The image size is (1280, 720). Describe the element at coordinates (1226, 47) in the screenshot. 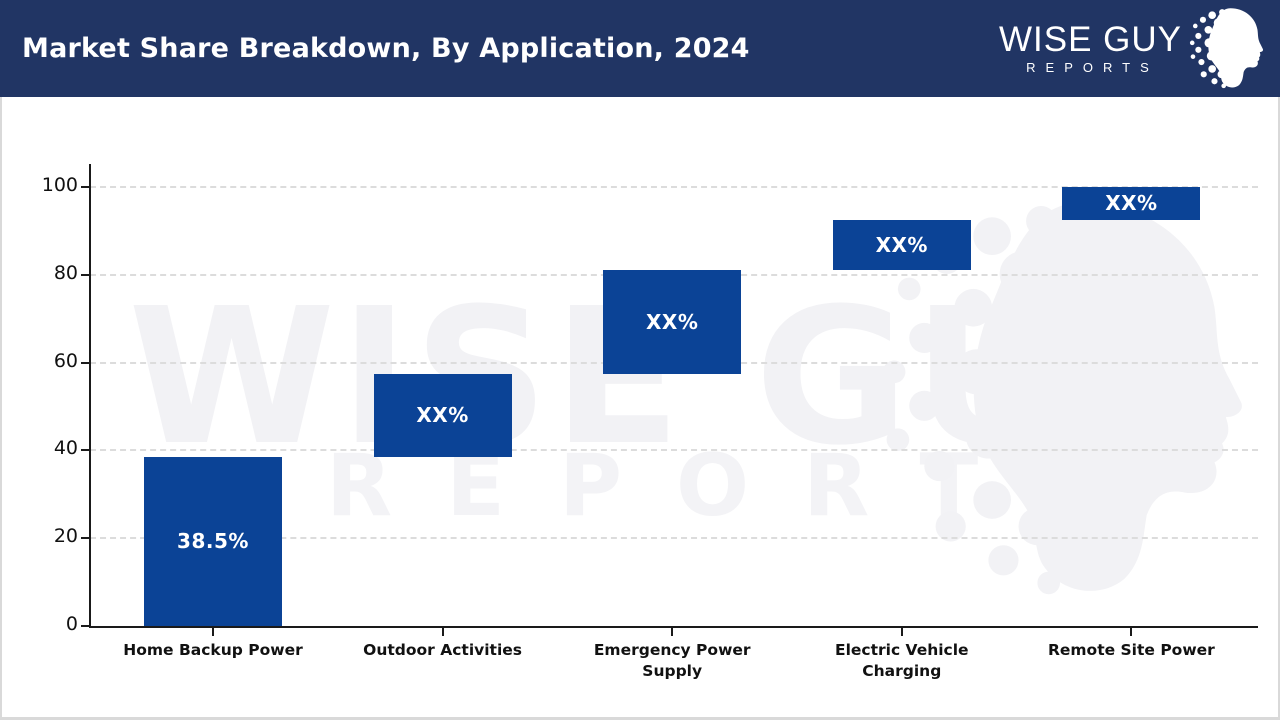

I see `logo-head-icon` at that location.